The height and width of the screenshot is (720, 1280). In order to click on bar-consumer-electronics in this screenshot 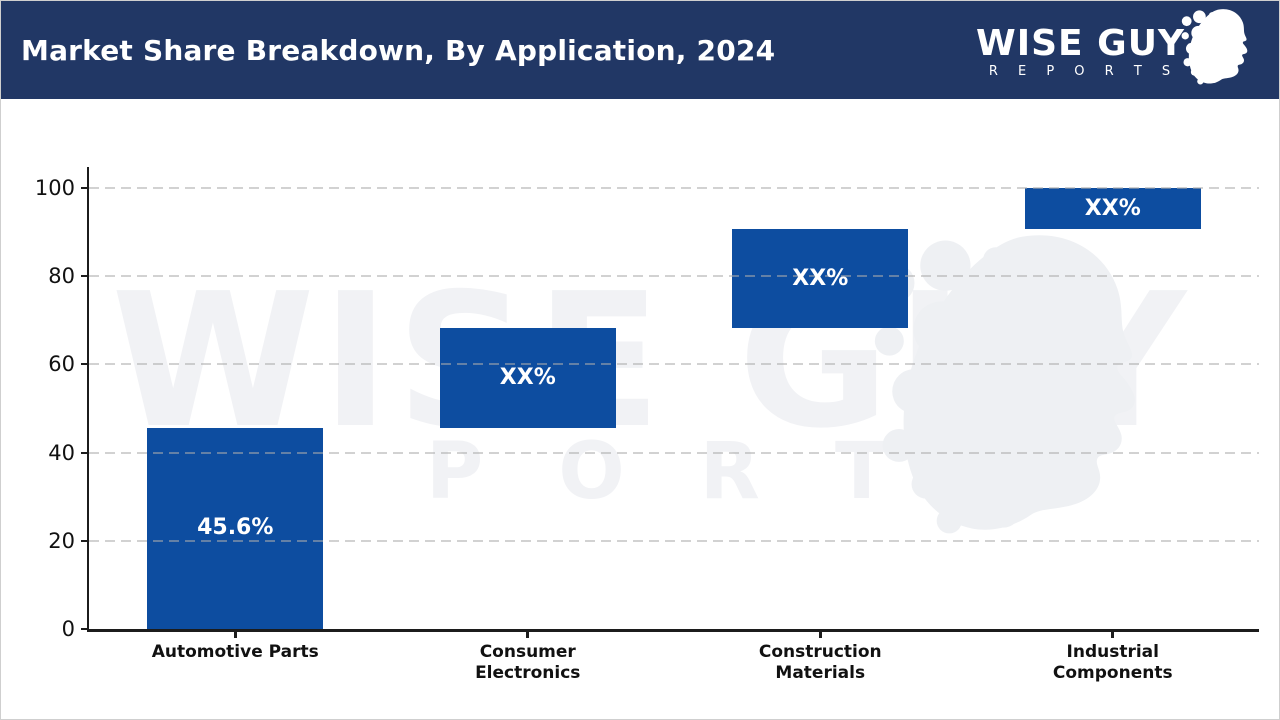, I will do `click(527, 378)`.